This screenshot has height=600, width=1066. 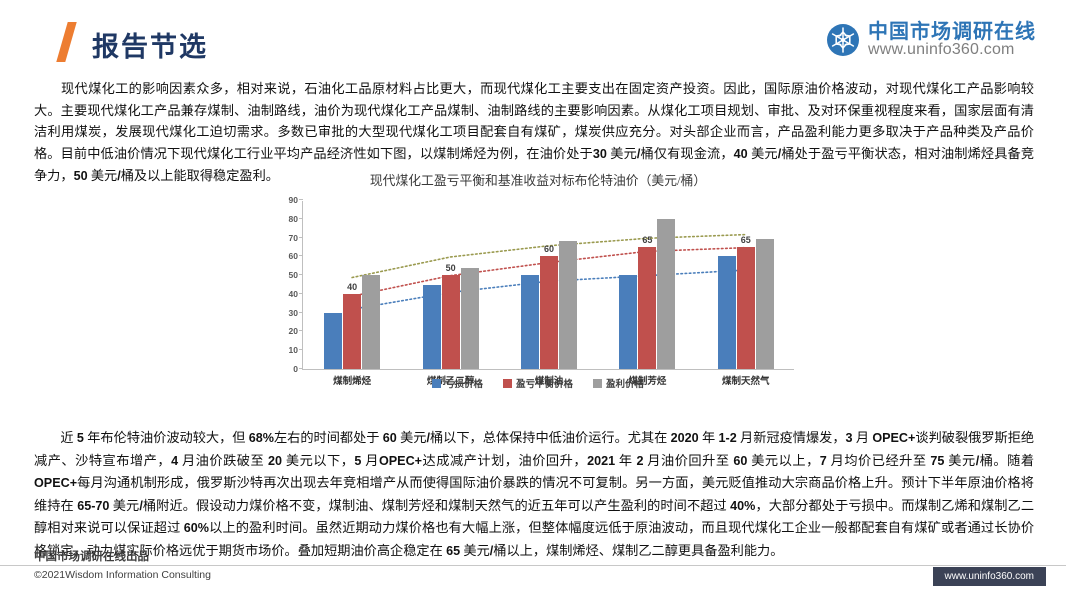 I want to click on chart-bar-value-label: 40, so click(x=352, y=286).